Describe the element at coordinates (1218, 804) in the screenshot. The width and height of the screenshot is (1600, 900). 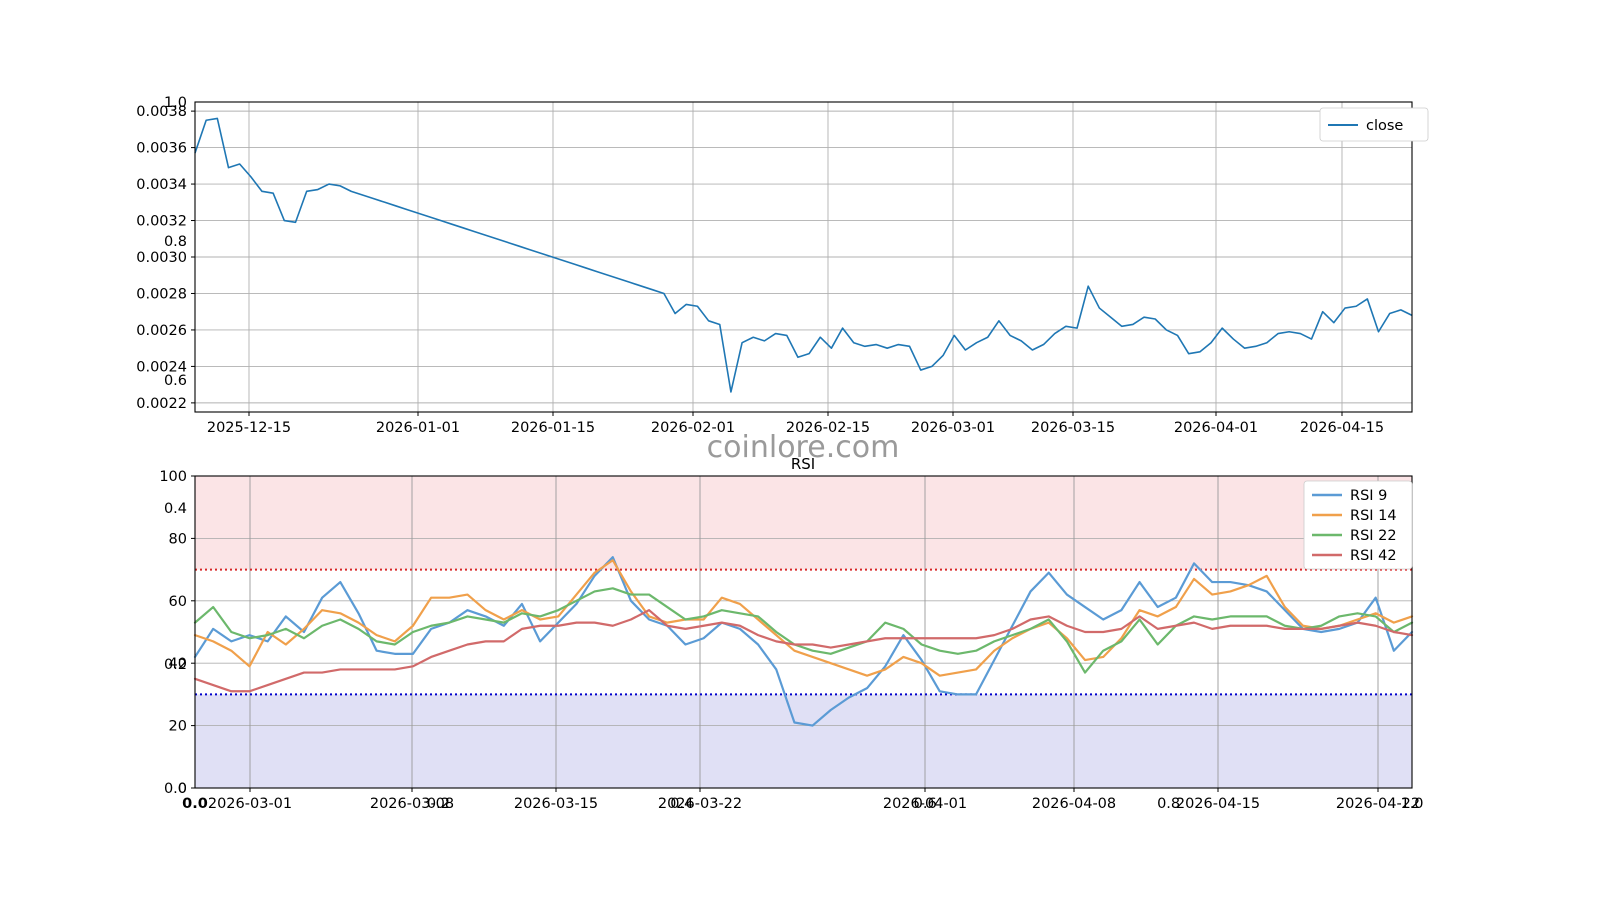
I see `rsi-x-tick-label: 2026-04-15` at that location.